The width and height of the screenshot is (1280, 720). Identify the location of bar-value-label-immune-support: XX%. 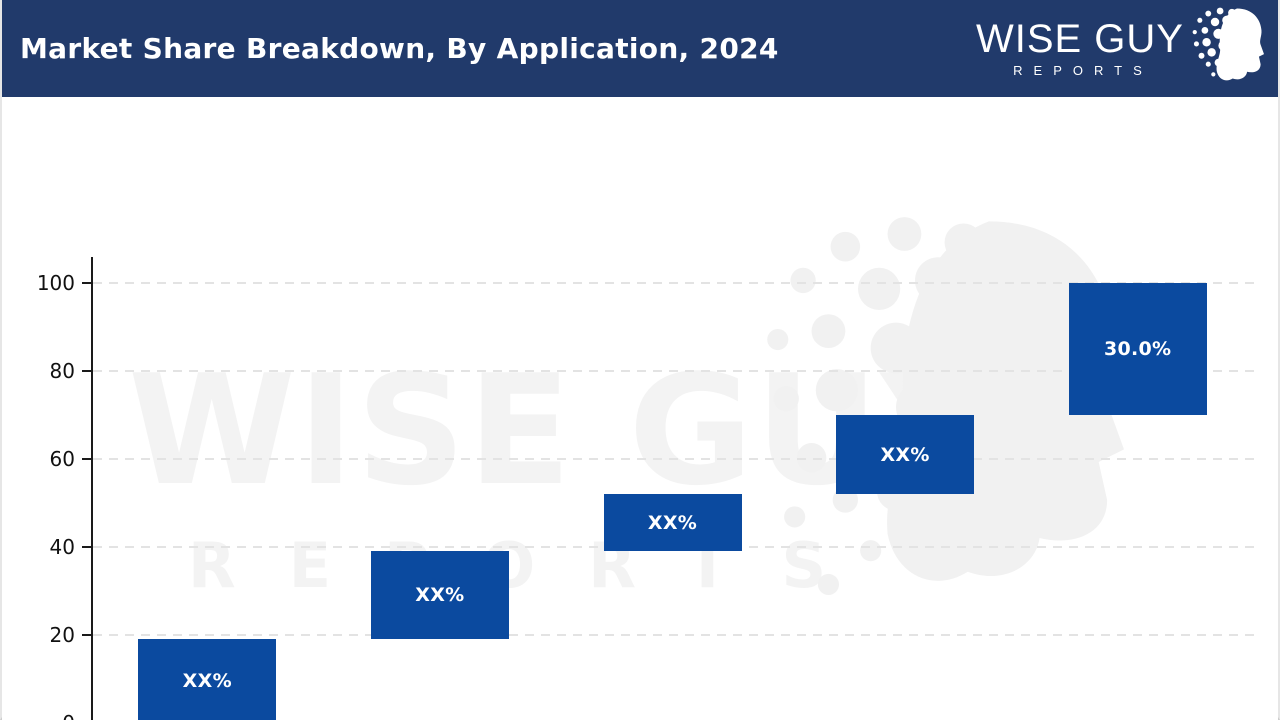
(672, 522).